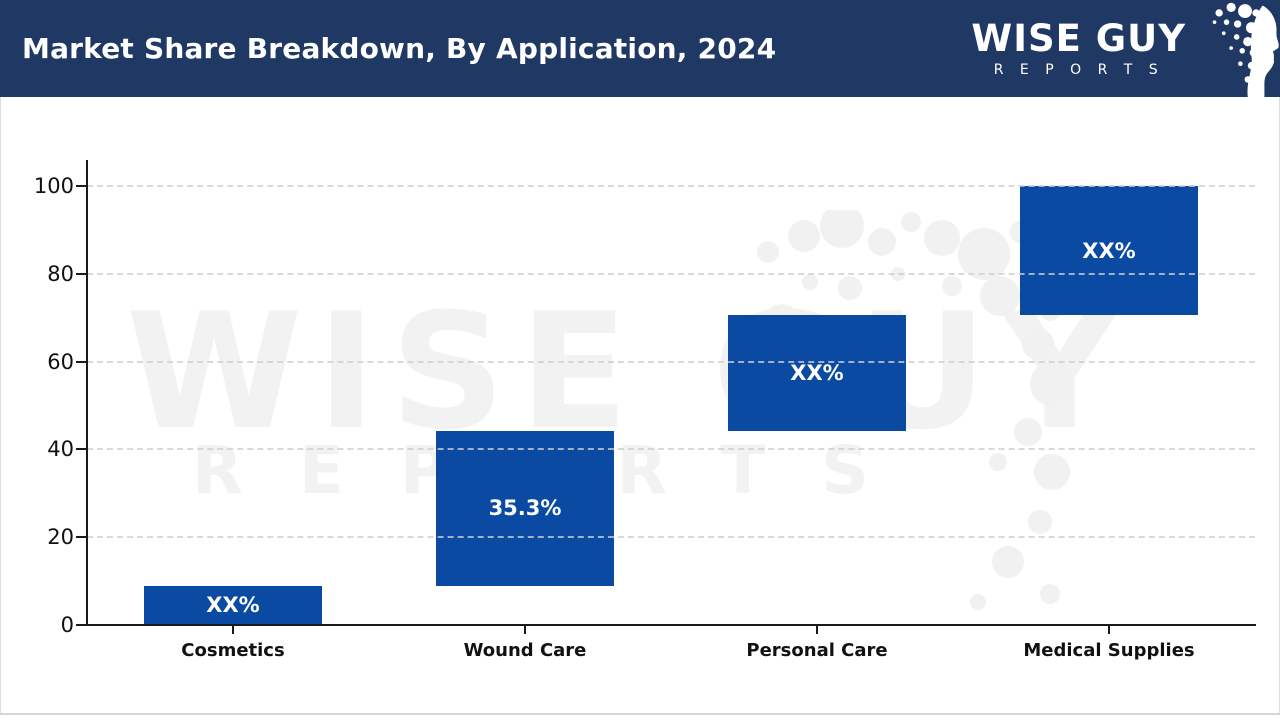  I want to click on bar-value-label-cosmetics: XX%, so click(233, 605).